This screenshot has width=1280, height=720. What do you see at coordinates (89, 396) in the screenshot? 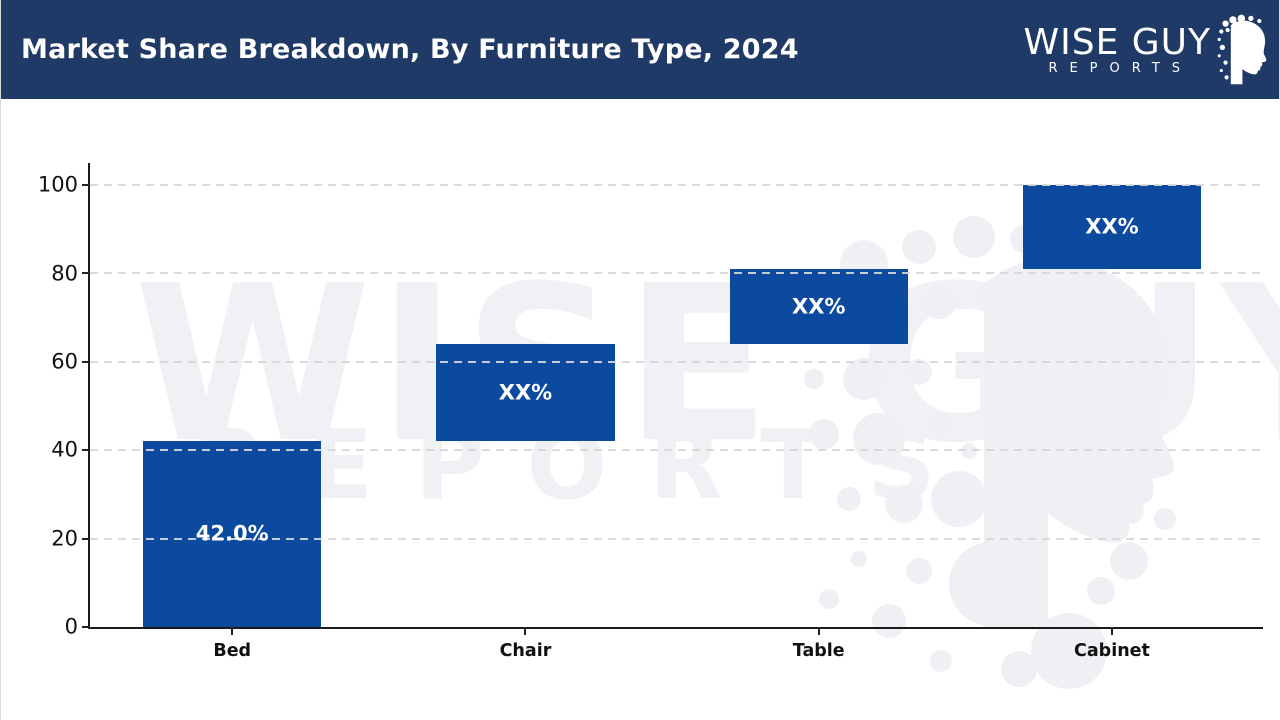
I see `y-axis-spine` at bounding box center [89, 396].